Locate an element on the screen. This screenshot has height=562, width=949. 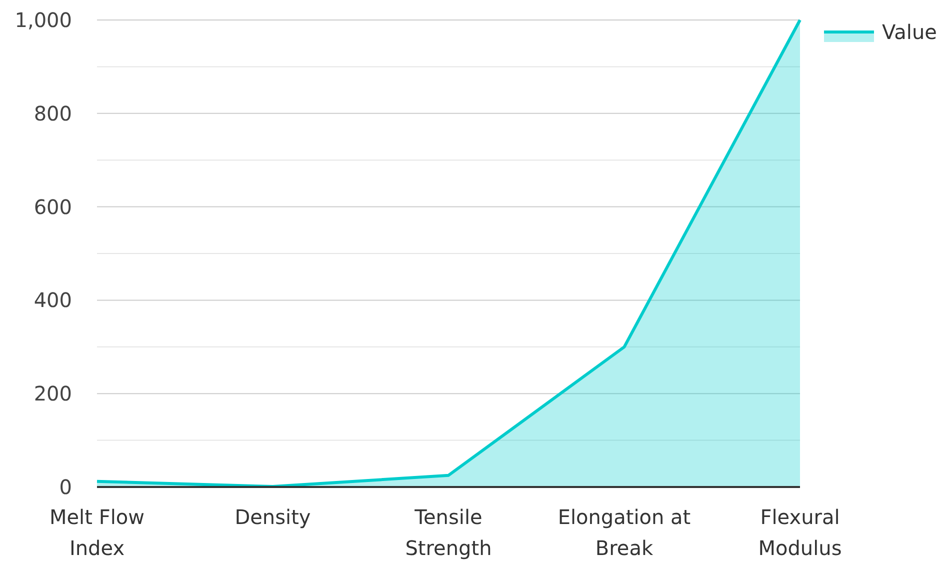
x-tick-label: Flexural Modulus is located at coordinates (800, 532).